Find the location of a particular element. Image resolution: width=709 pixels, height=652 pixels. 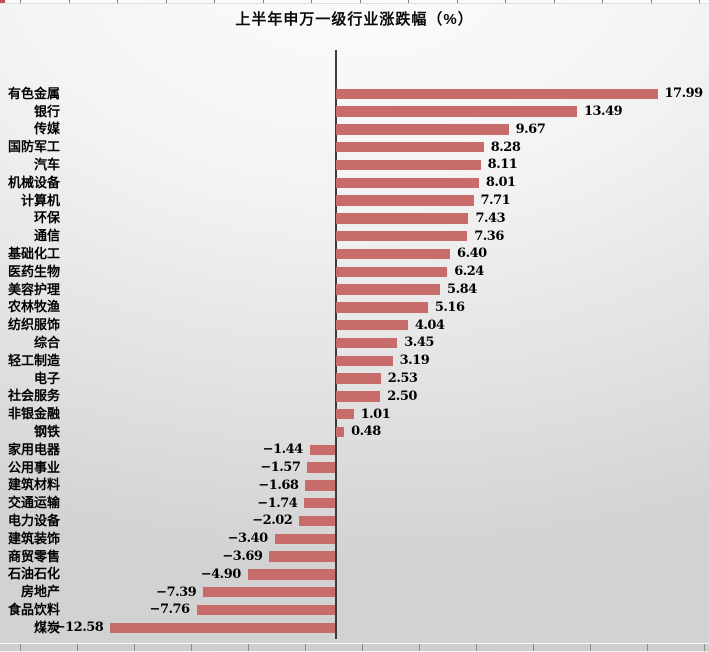

category-label: 纺织服饰 is located at coordinates (33, 325).